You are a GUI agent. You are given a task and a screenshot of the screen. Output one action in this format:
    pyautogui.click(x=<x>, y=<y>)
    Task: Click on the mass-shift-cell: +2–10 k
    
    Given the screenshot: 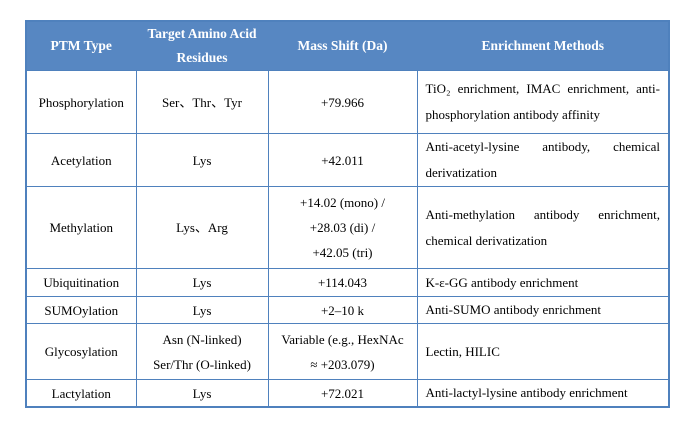 What is the action you would take?
    pyautogui.click(x=342, y=310)
    